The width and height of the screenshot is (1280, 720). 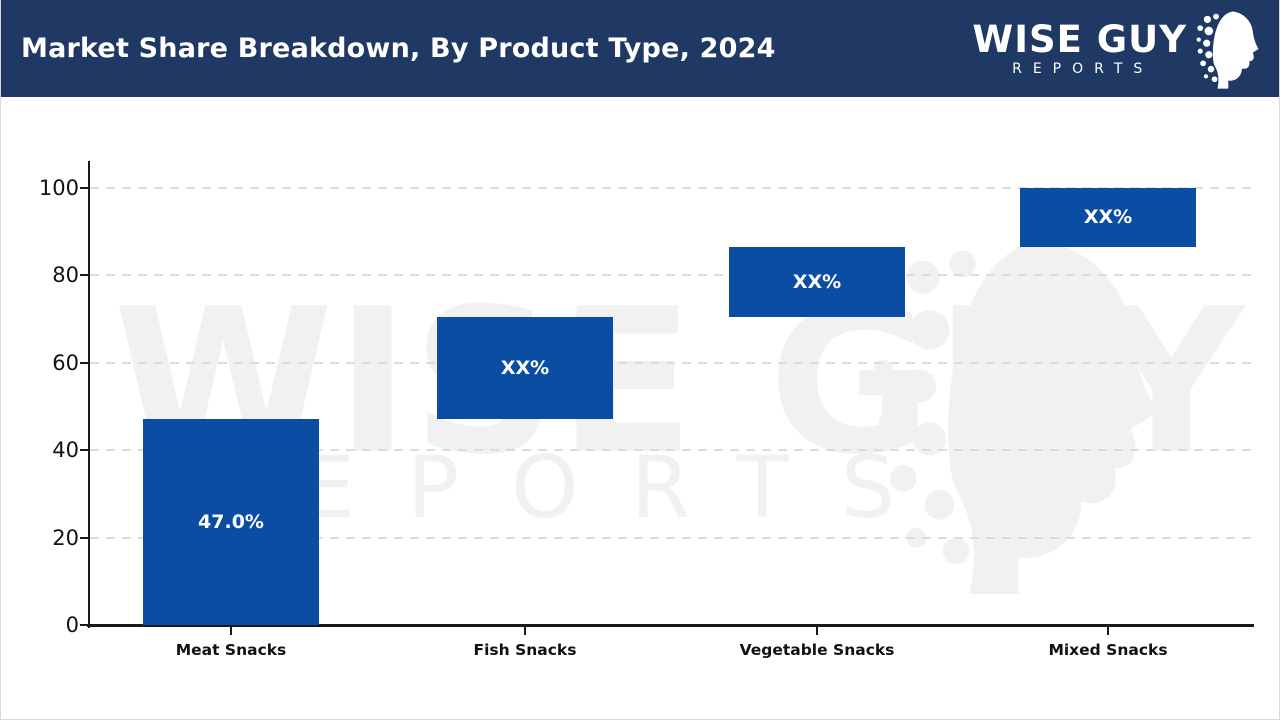 I want to click on wiseguy-logo-subtitle: REPORTS, so click(x=1083, y=68).